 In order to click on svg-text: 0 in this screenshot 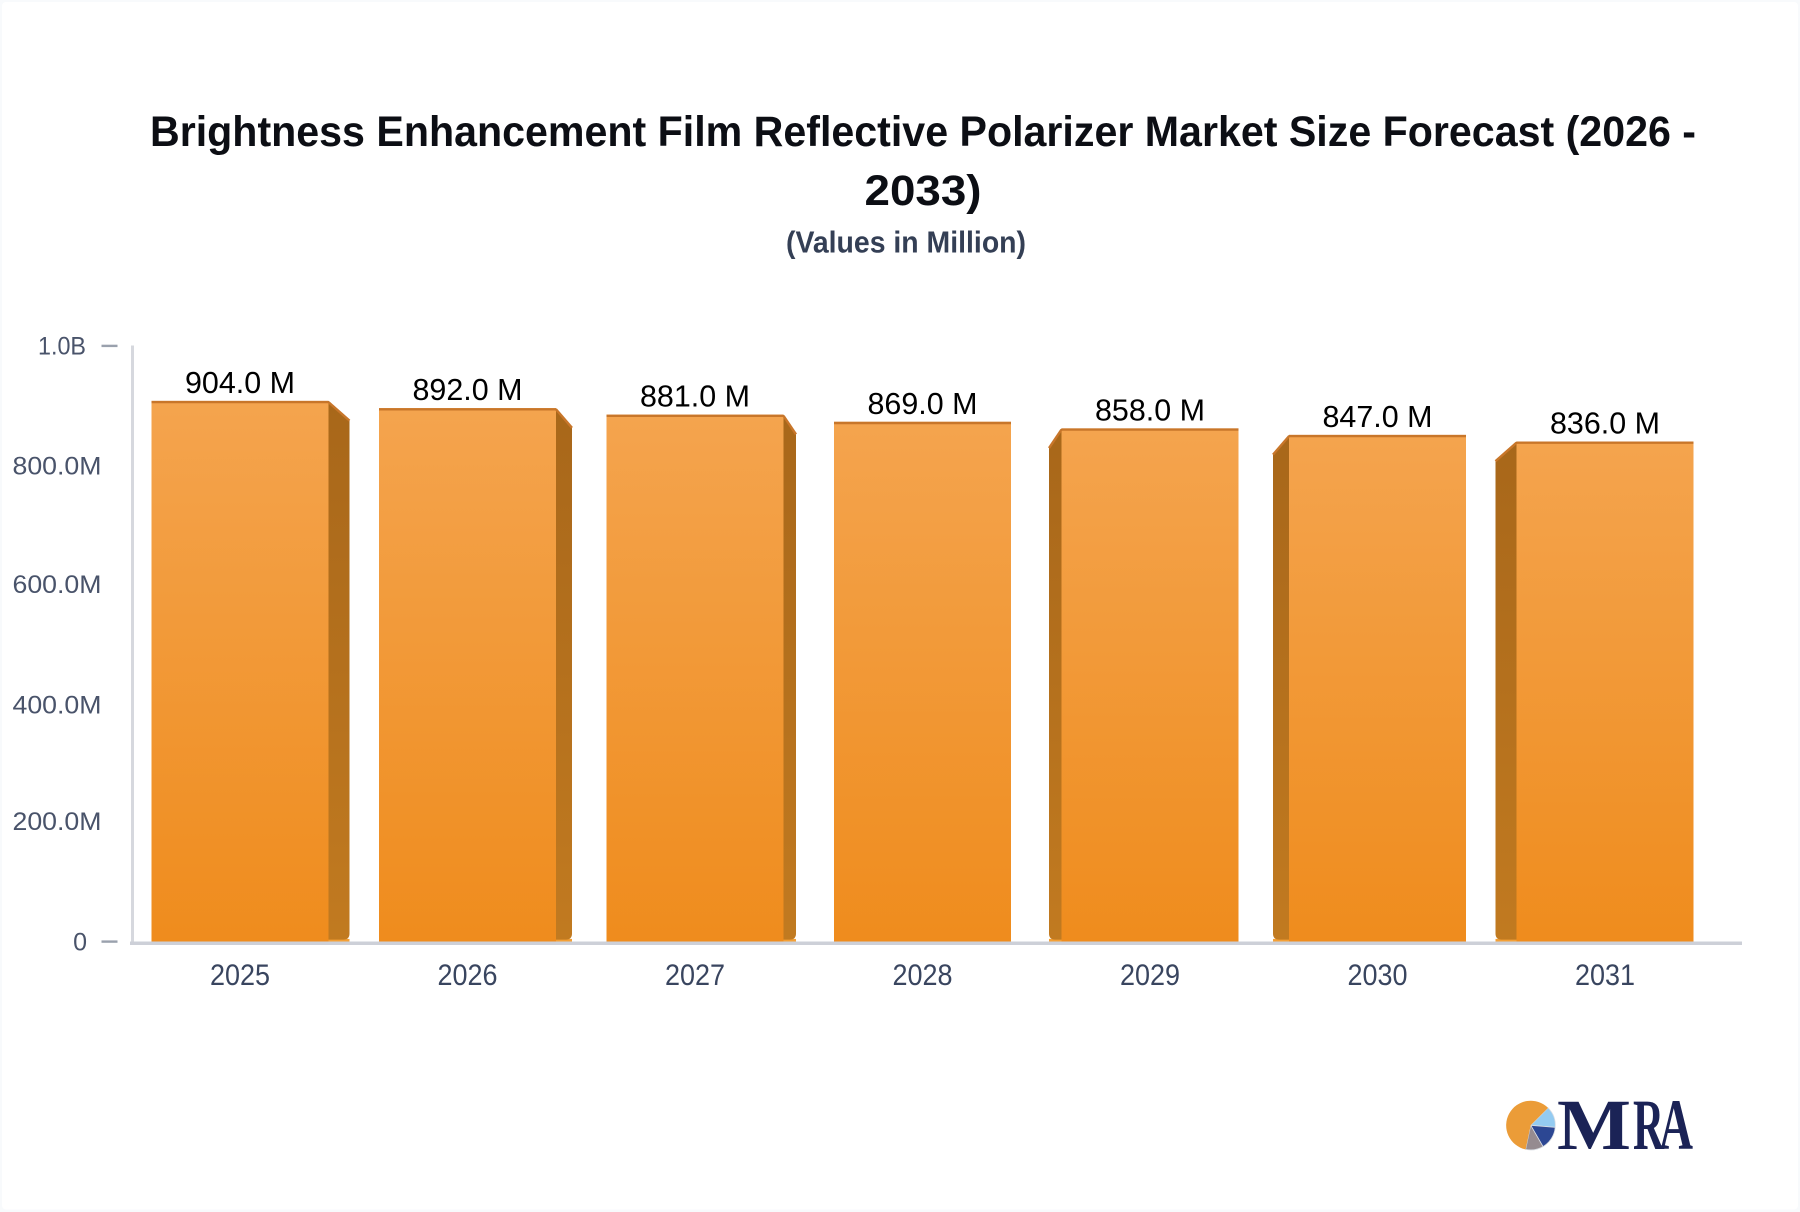, I will do `click(80, 942)`.